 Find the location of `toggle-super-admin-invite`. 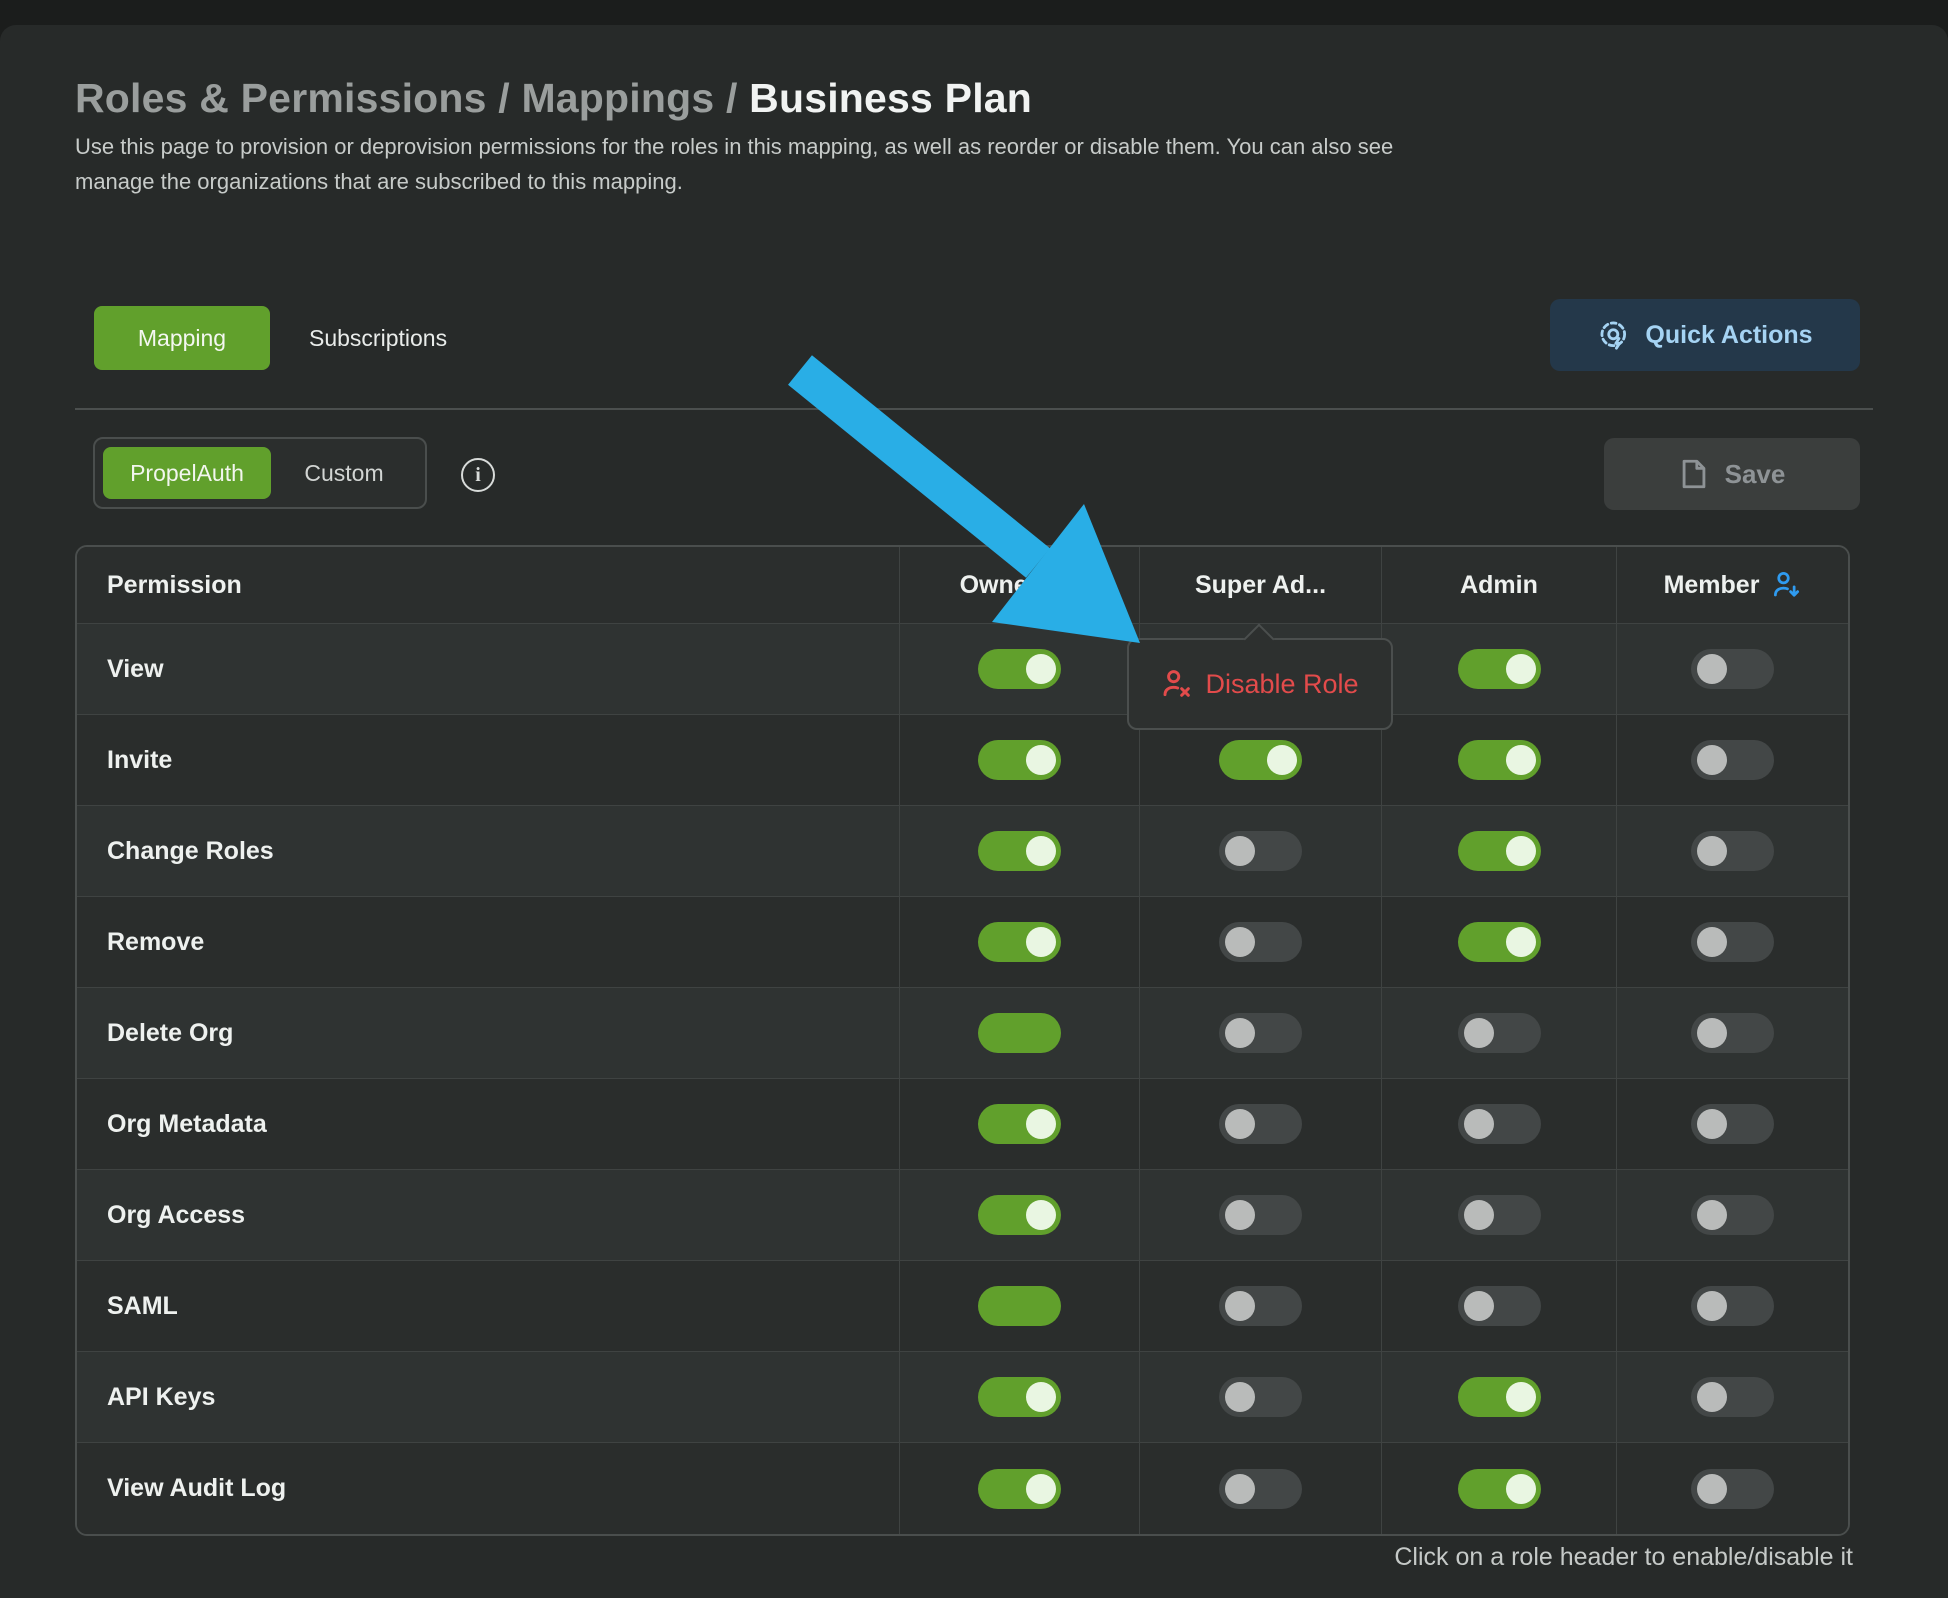

toggle-super-admin-invite is located at coordinates (1260, 760).